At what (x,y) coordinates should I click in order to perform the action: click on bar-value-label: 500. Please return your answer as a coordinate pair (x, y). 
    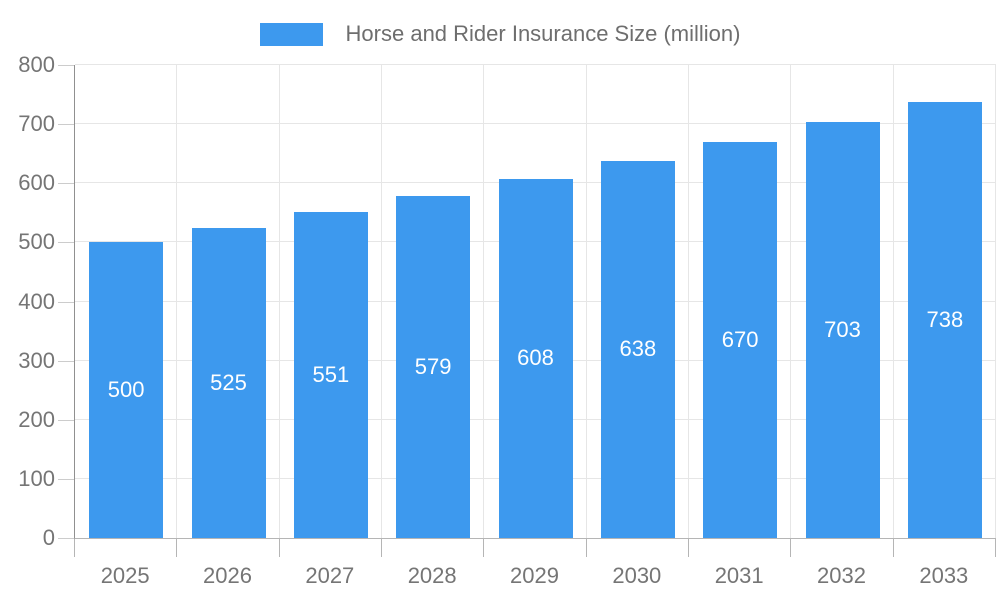
    Looking at the image, I should click on (126, 390).